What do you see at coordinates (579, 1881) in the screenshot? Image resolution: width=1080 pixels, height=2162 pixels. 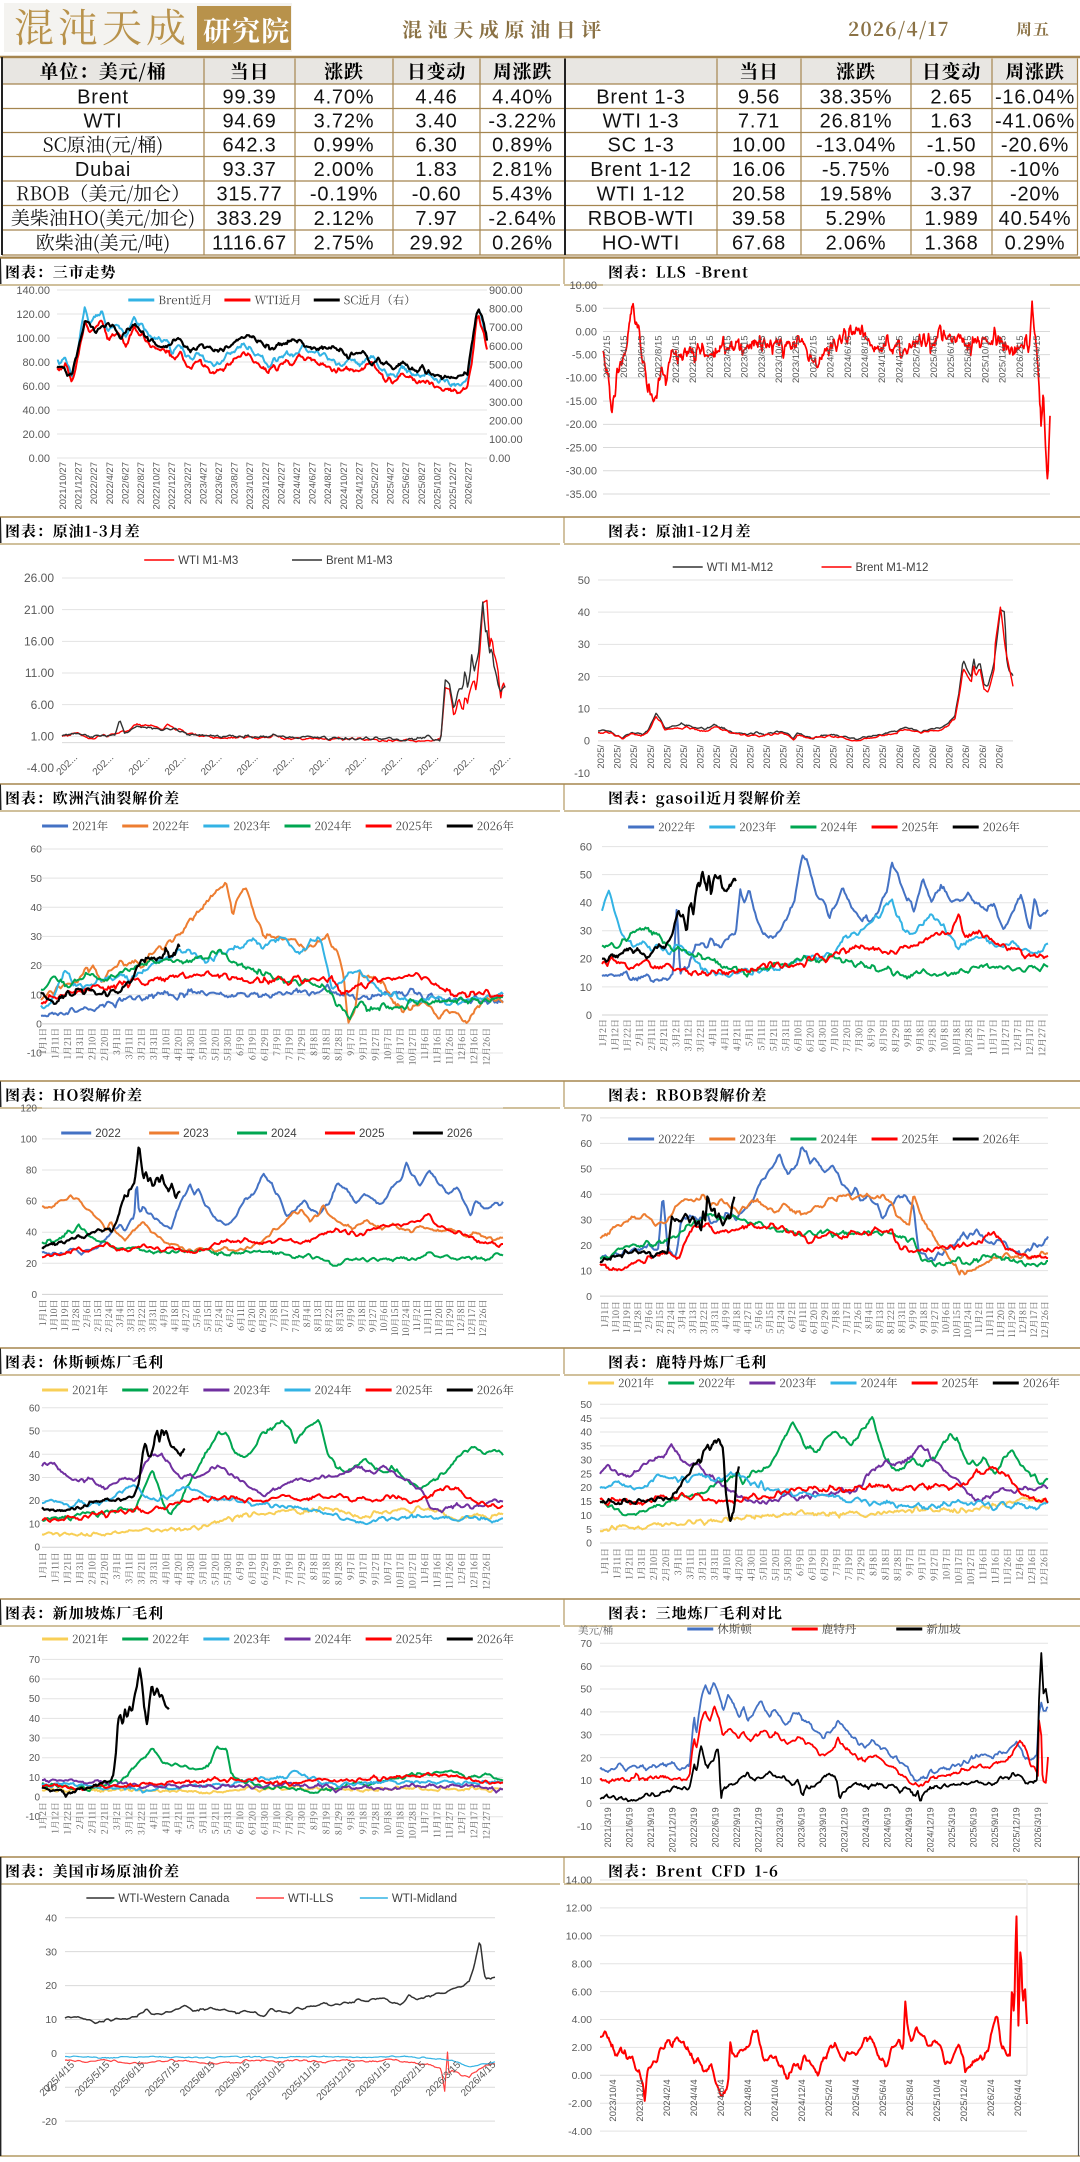 I see `svg-text: 14.00` at bounding box center [579, 1881].